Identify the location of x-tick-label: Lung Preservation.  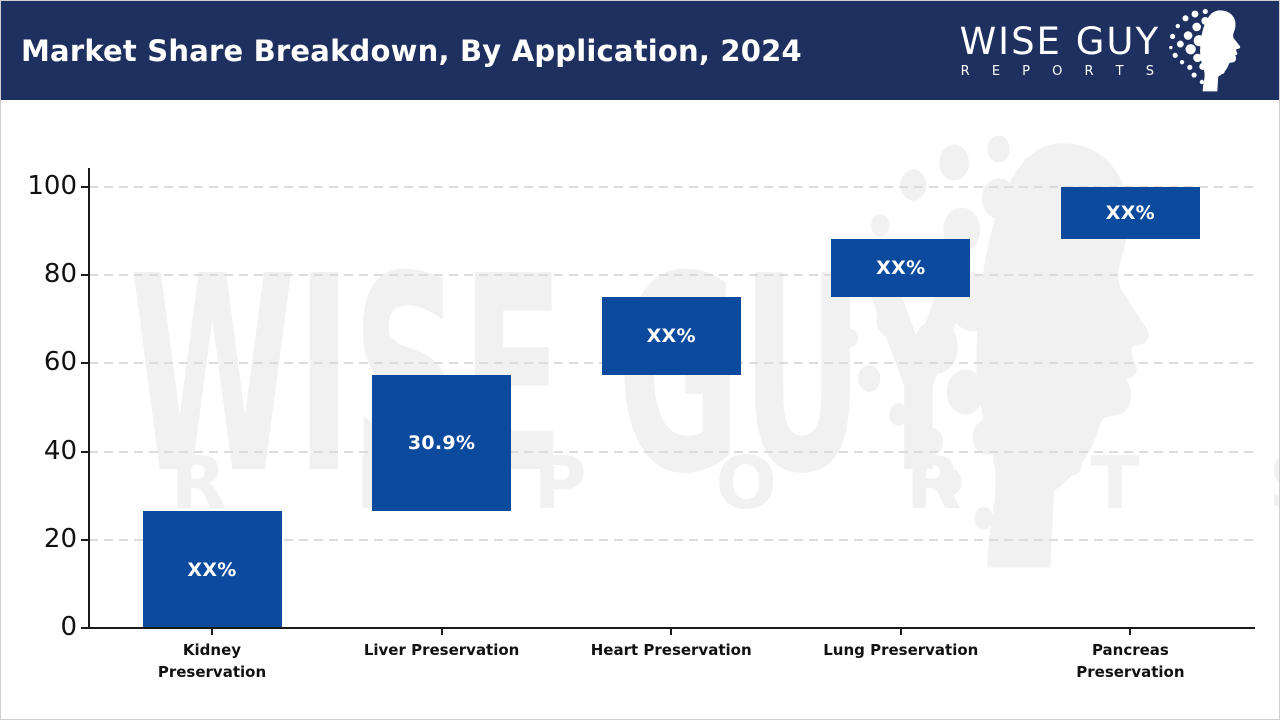
(901, 650).